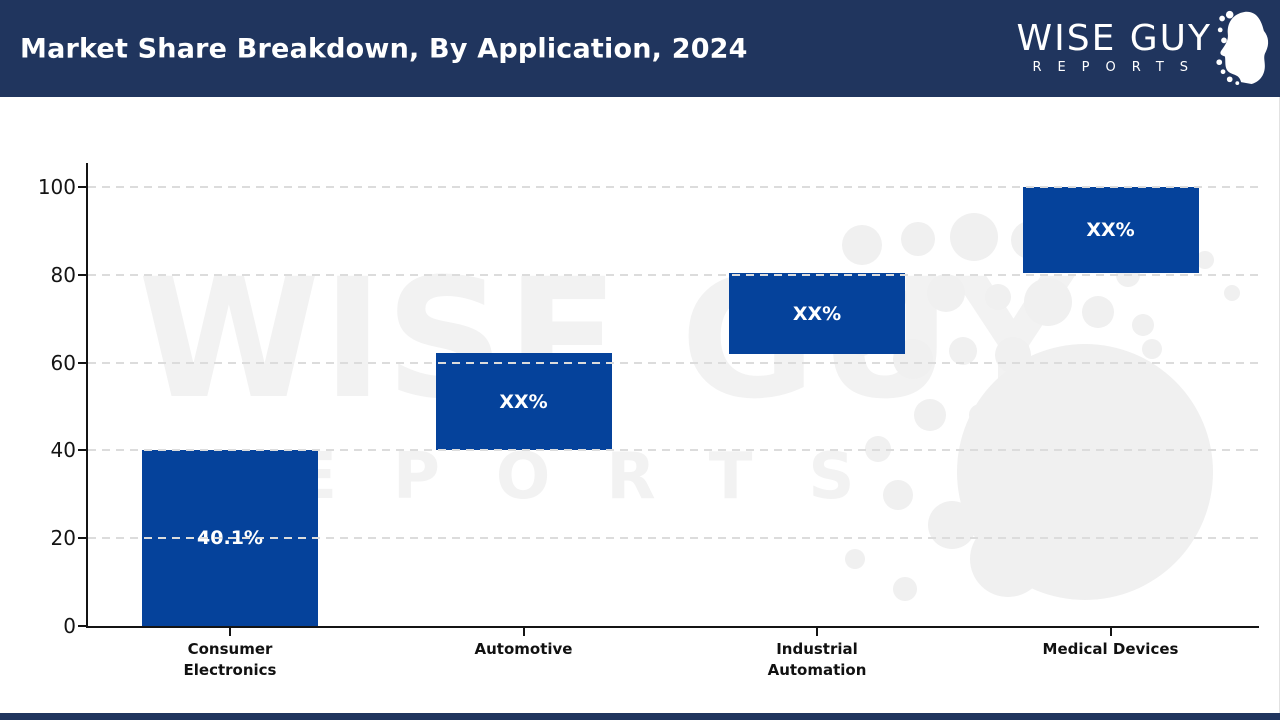  What do you see at coordinates (1114, 38) in the screenshot?
I see `logo-name: WISE GUY` at bounding box center [1114, 38].